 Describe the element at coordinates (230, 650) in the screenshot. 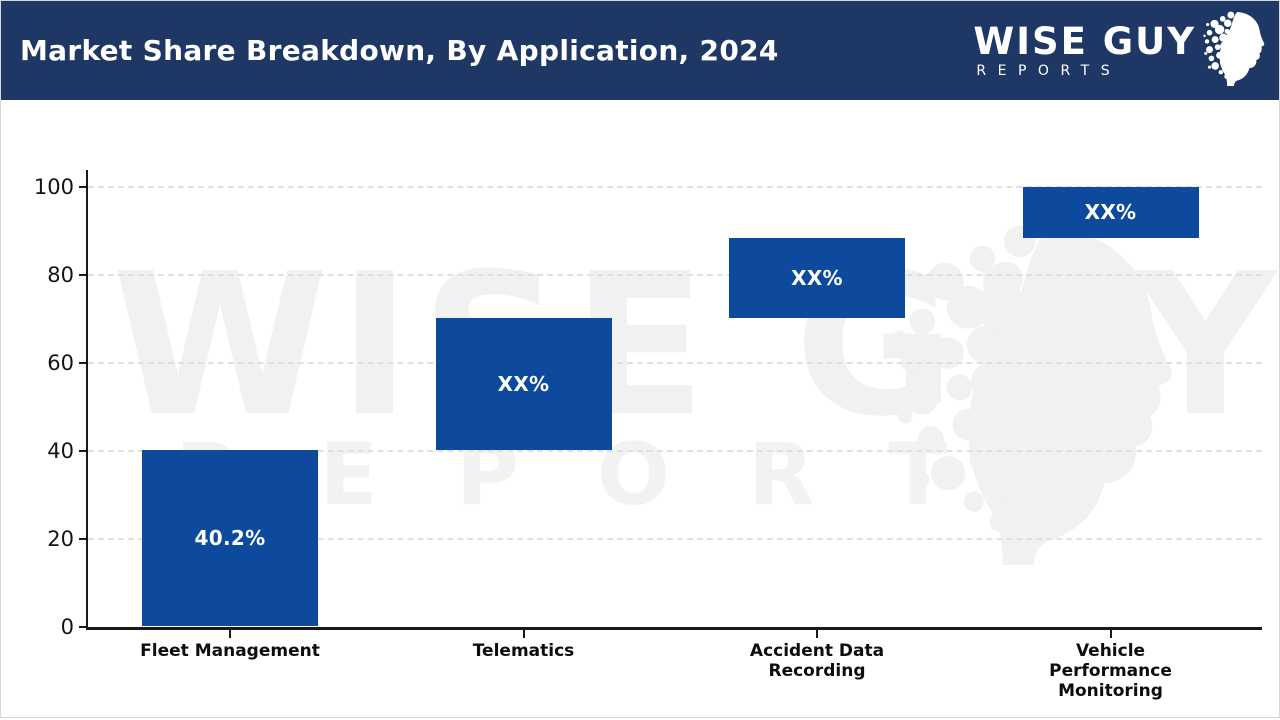

I see `x-axis-label-fleet-management: Fleet Management` at that location.